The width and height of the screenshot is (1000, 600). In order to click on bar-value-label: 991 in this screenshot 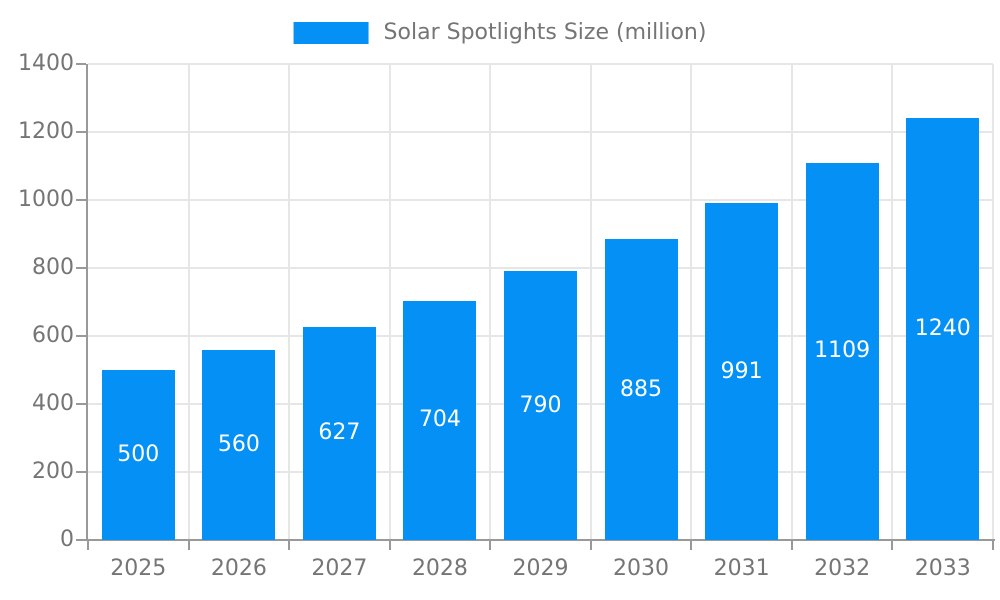, I will do `click(741, 371)`.